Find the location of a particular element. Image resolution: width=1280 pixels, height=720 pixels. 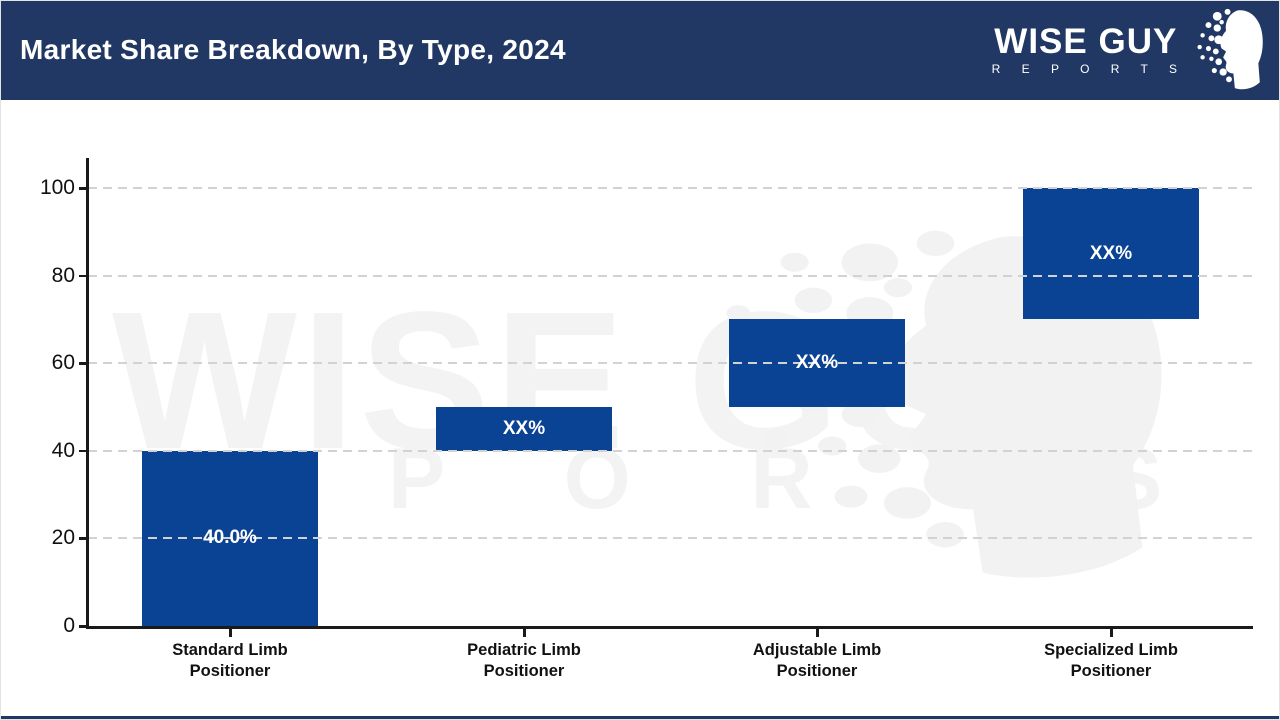

logo-face-icon is located at coordinates (1230, 49).